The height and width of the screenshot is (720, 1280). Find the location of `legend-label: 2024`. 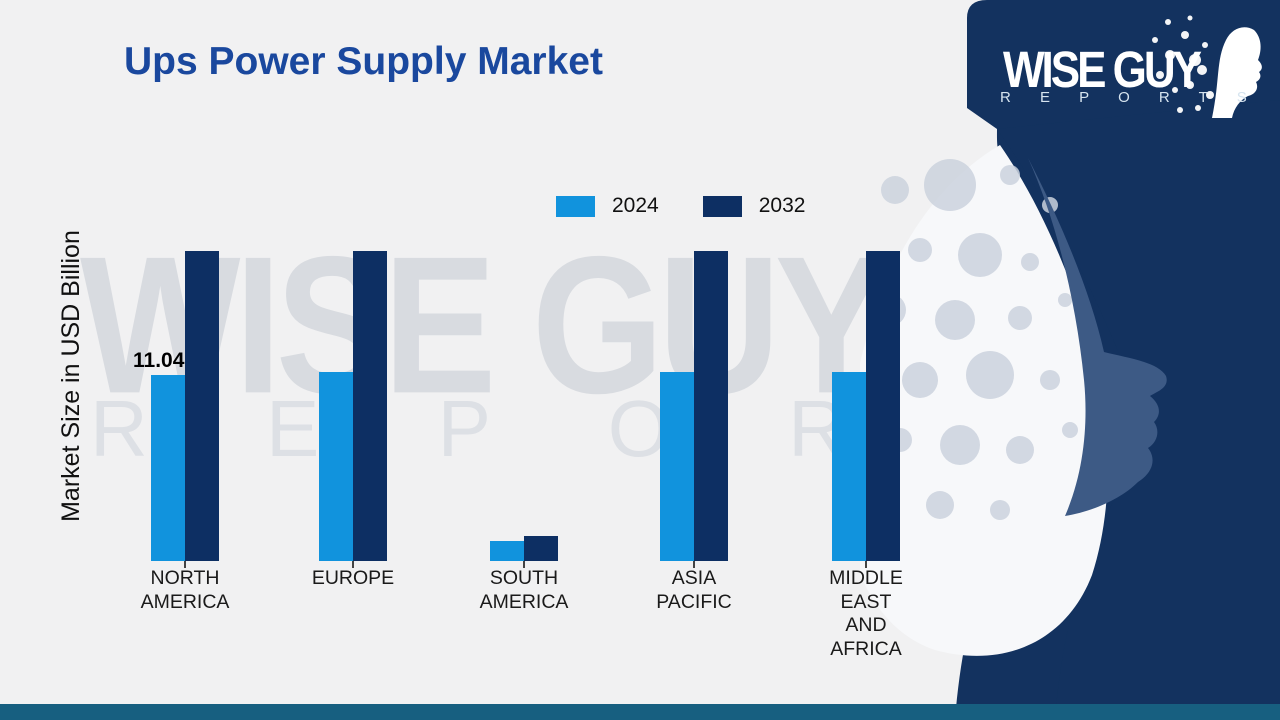

legend-label: 2024 is located at coordinates (635, 205).